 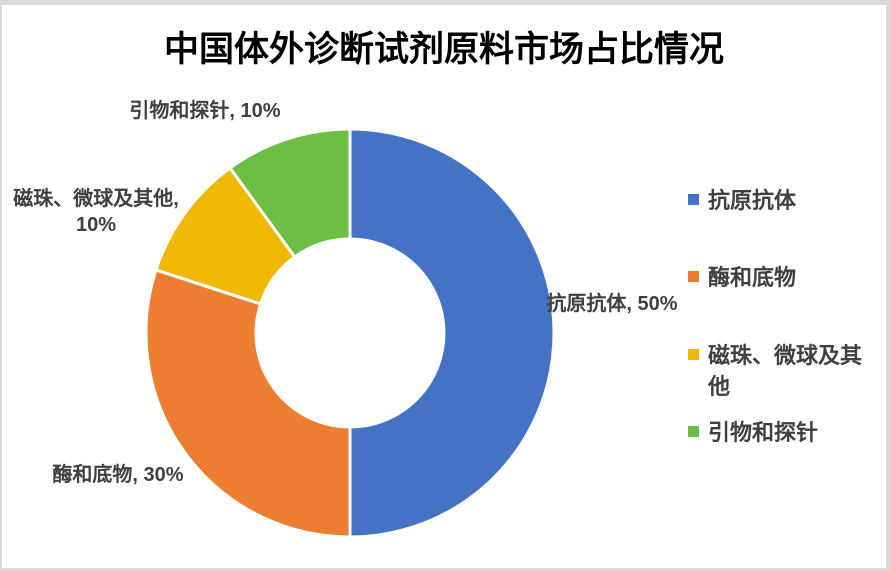 What do you see at coordinates (752, 200) in the screenshot?
I see `legend-label: 抗原抗体` at bounding box center [752, 200].